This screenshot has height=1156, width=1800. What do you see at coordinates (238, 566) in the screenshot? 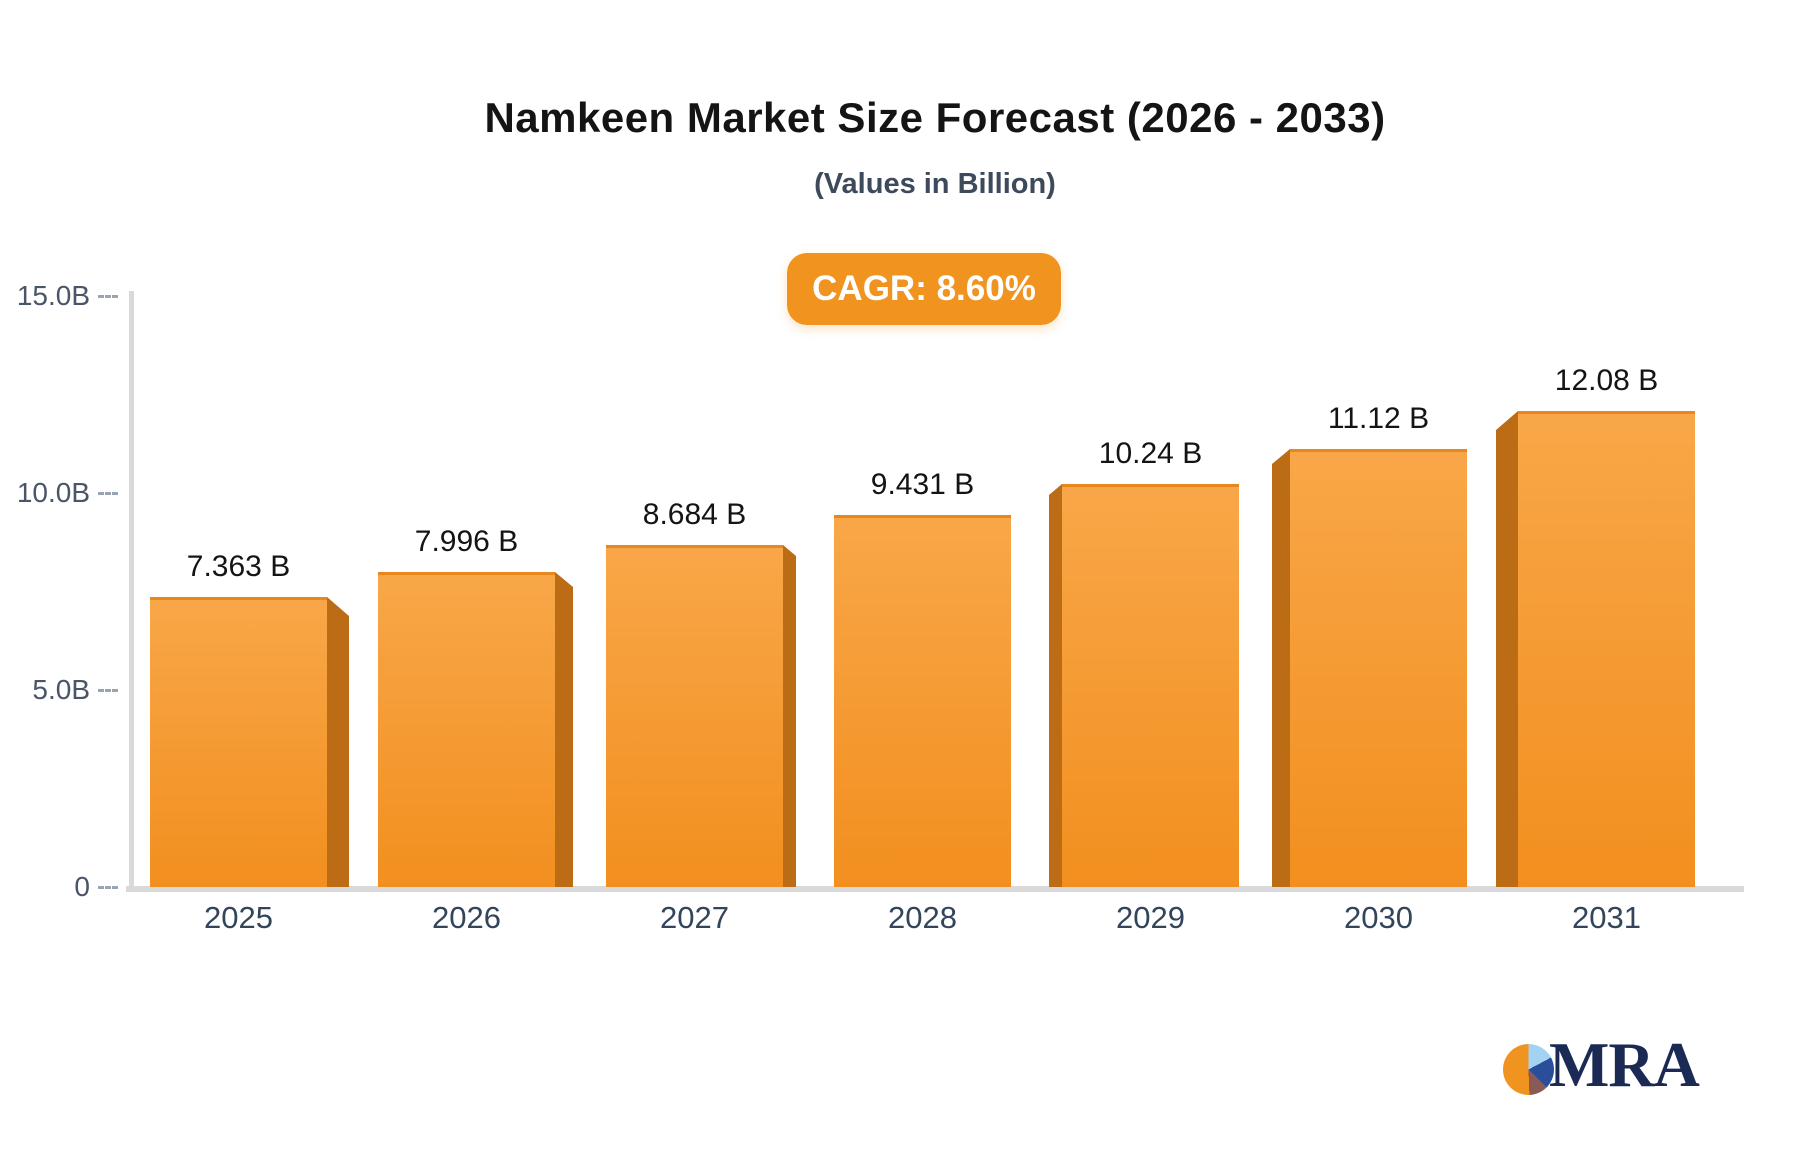
I see `bar-value-label: 7.363 B` at bounding box center [238, 566].